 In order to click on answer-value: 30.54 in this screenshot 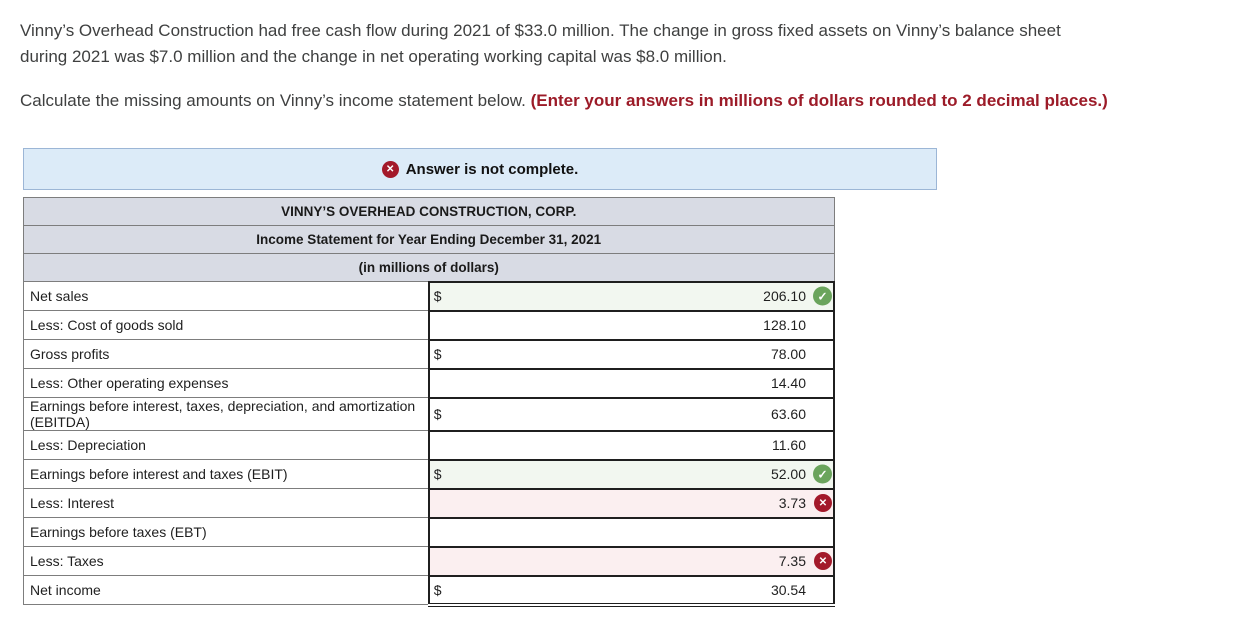, I will do `click(788, 589)`.